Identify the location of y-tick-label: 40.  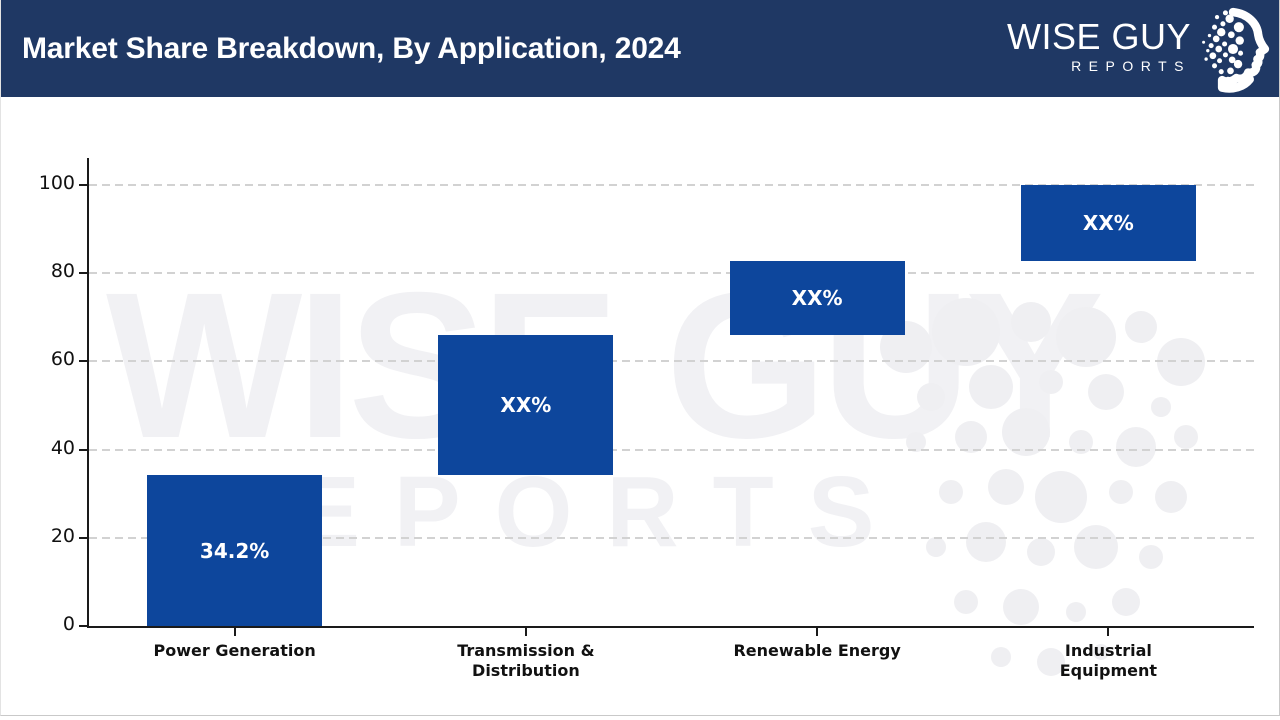
(62, 447).